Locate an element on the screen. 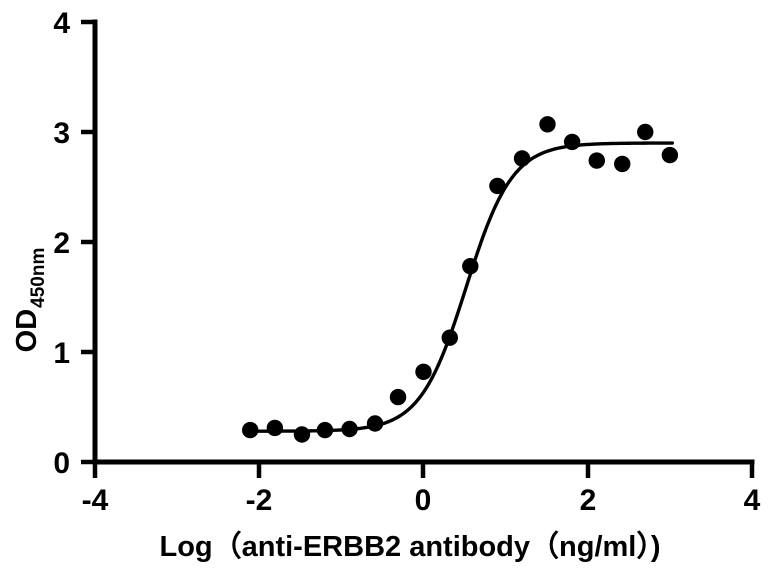 The width and height of the screenshot is (777, 569). x-tick-label-neg2: -2 is located at coordinates (259, 500).